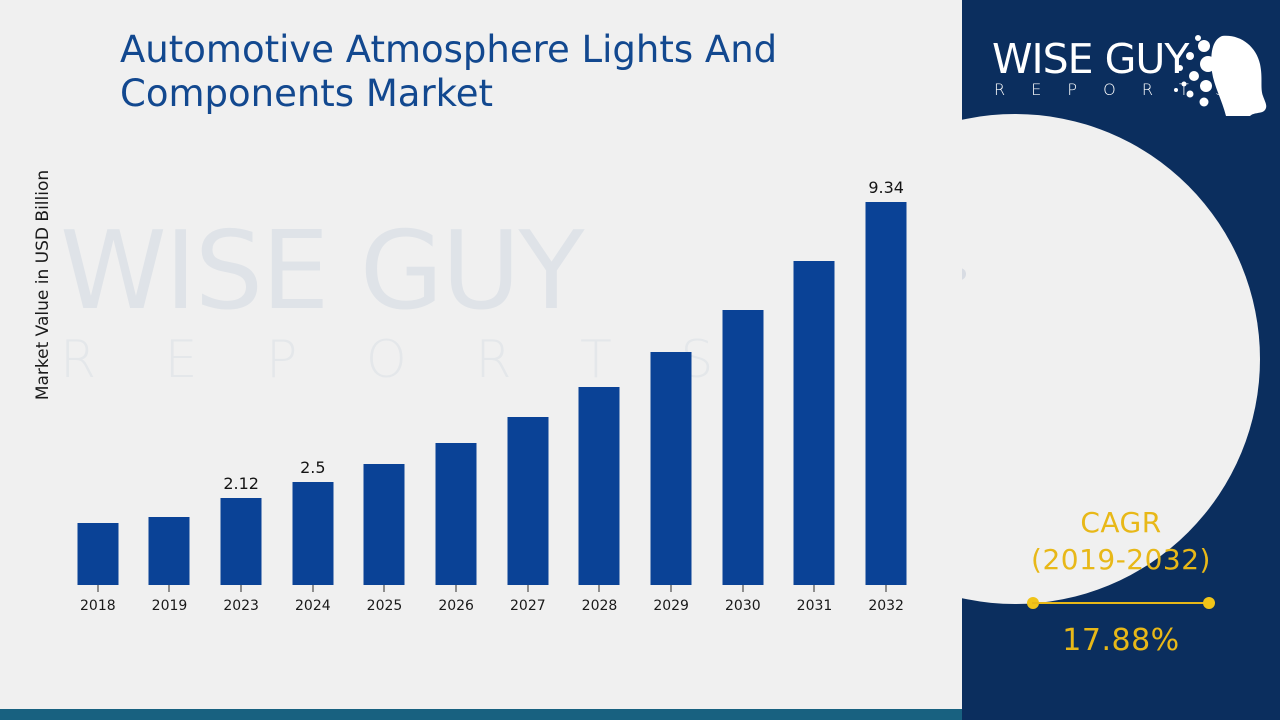 The width and height of the screenshot is (1280, 720). Describe the element at coordinates (313, 468) in the screenshot. I see `bar-value-label: 2.5` at that location.